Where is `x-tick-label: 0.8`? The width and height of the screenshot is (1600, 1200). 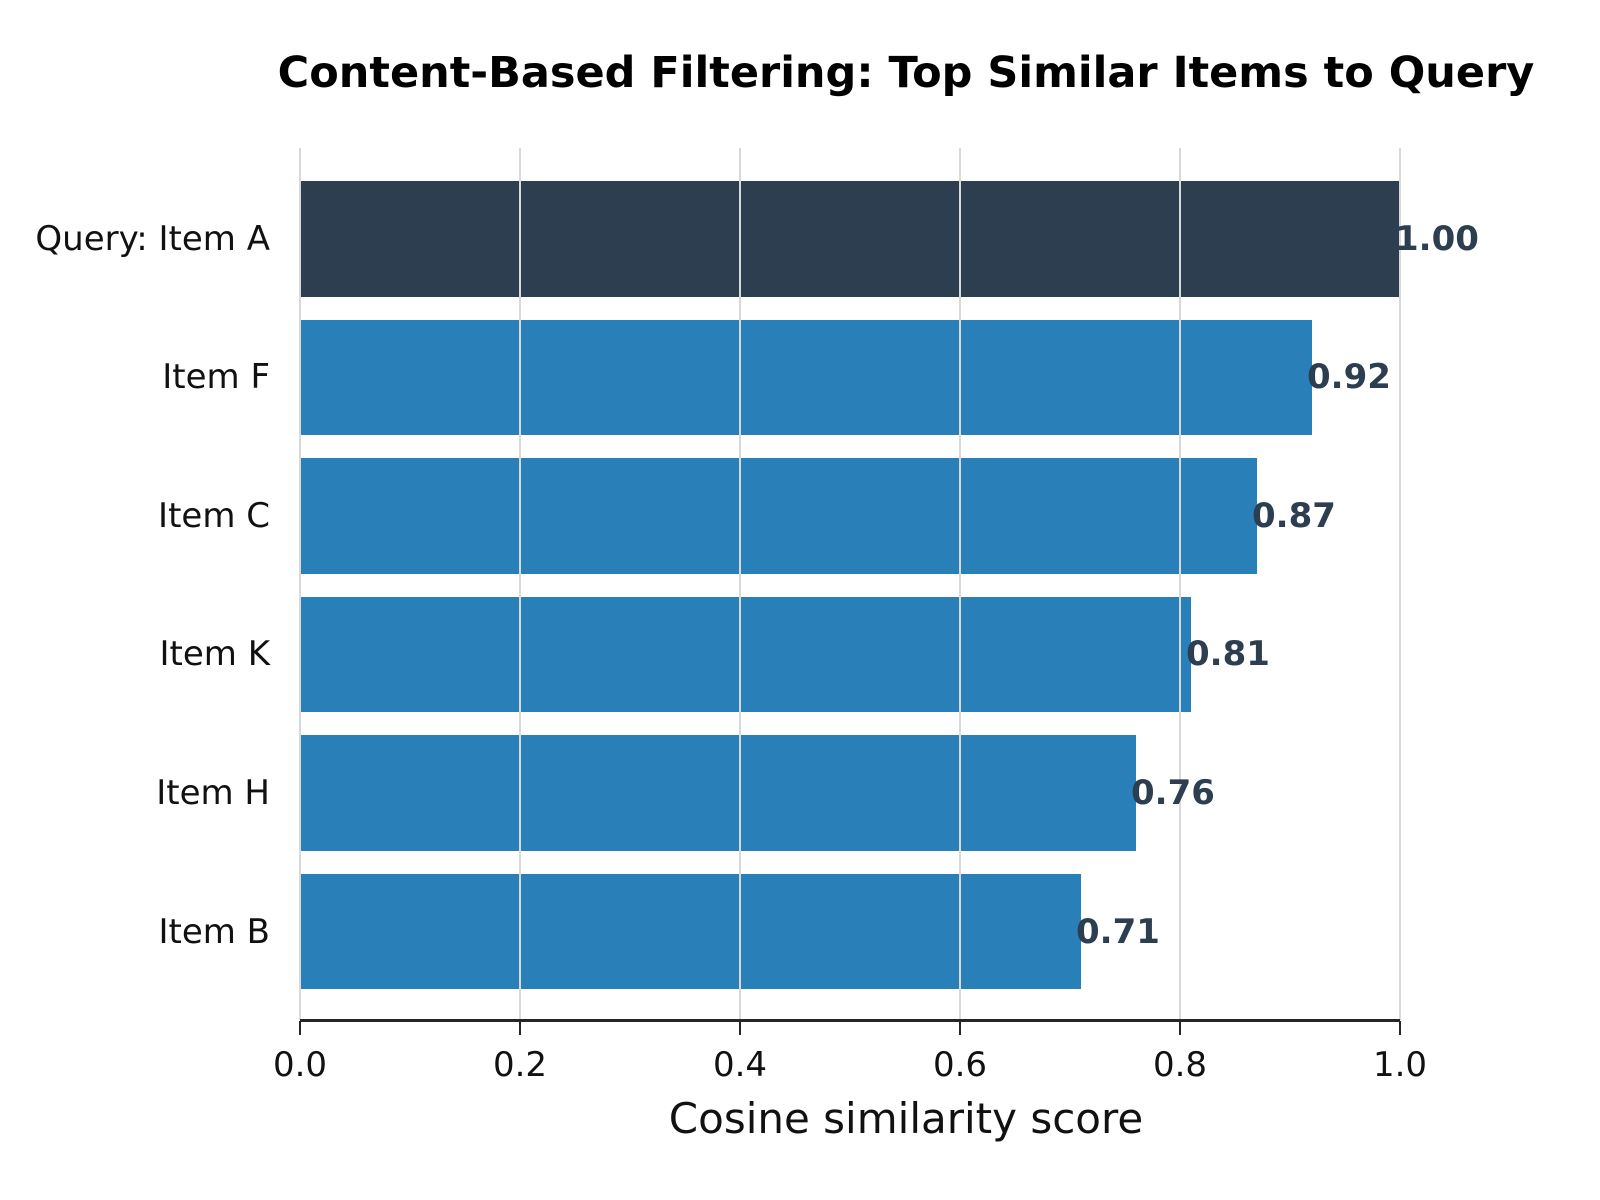 x-tick-label: 0.8 is located at coordinates (1180, 1065).